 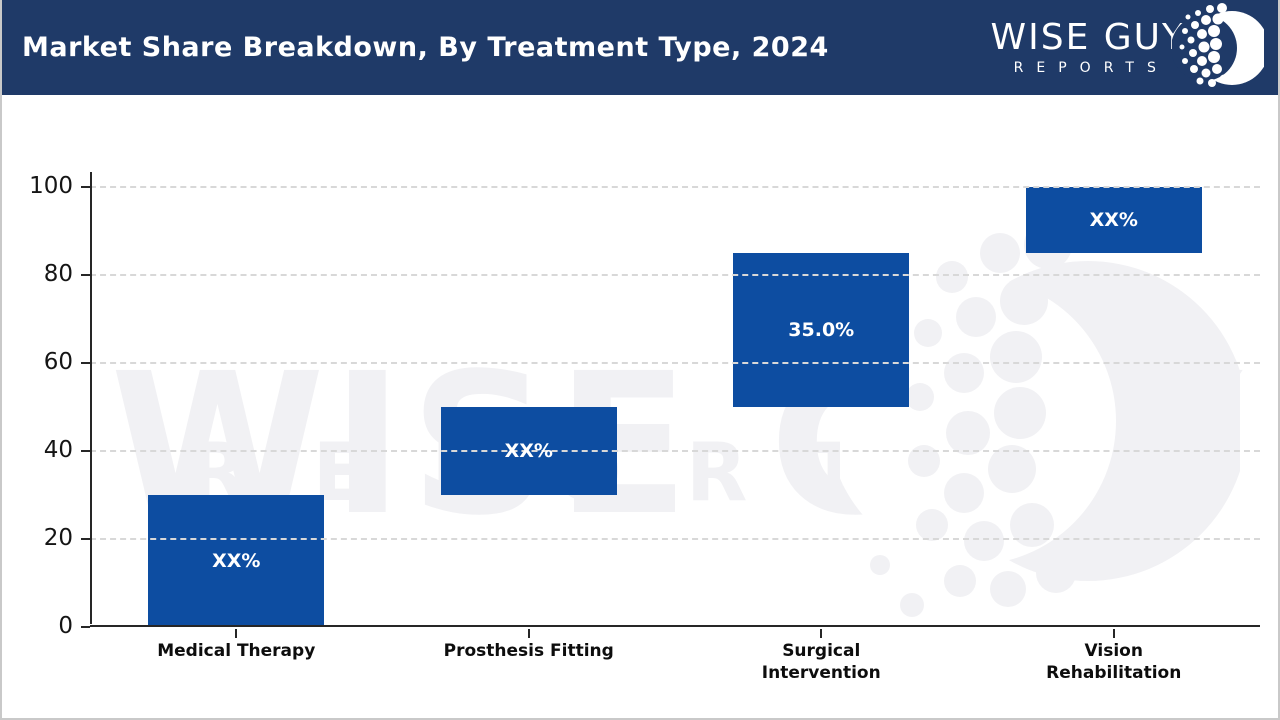 I want to click on bar-value-label-4: XX%, so click(x=1113, y=220).